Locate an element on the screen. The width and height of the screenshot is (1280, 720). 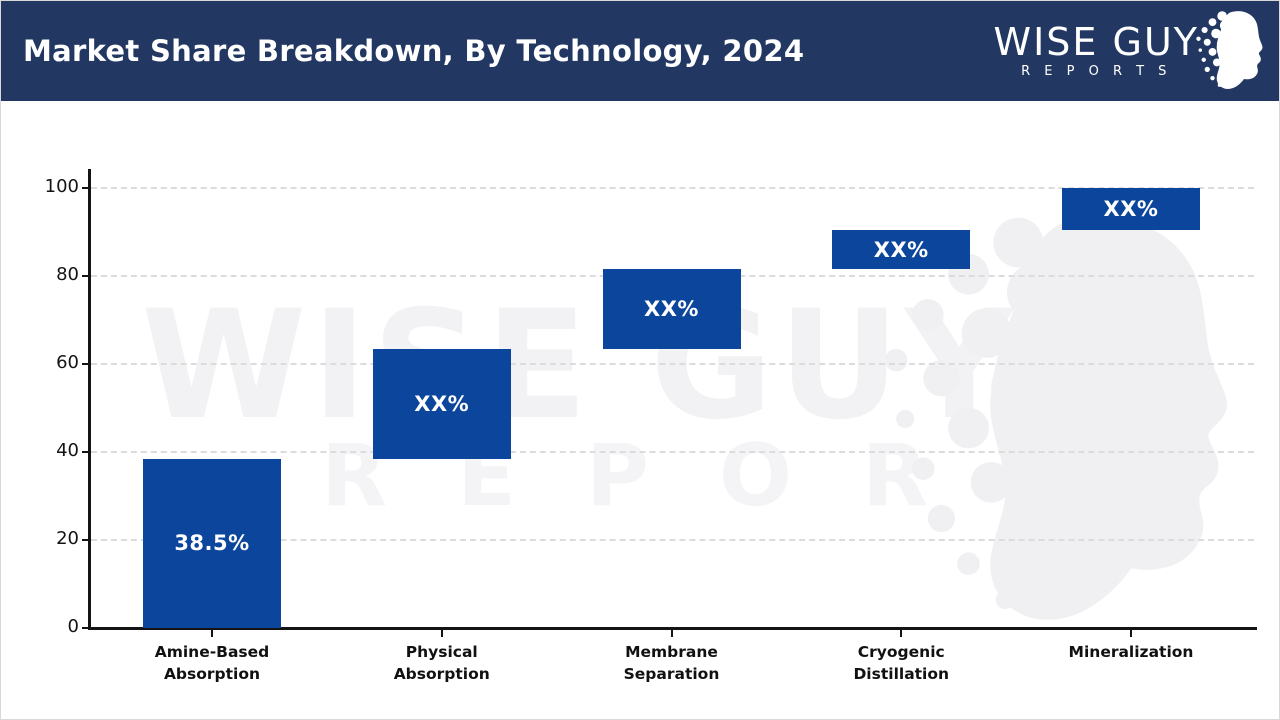
bar-2: XX% is located at coordinates (441, 403).